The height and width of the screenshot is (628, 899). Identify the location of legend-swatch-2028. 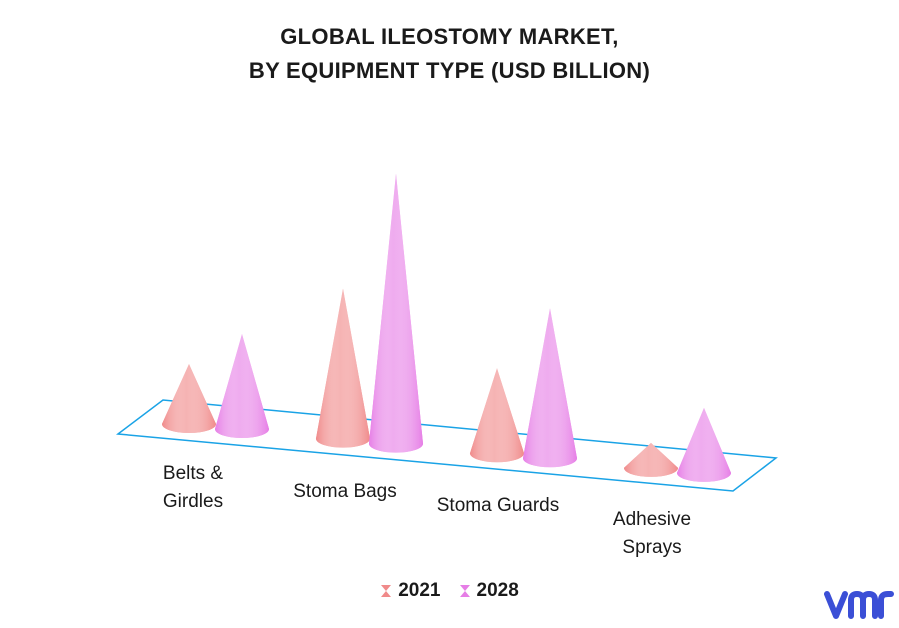
(464, 591).